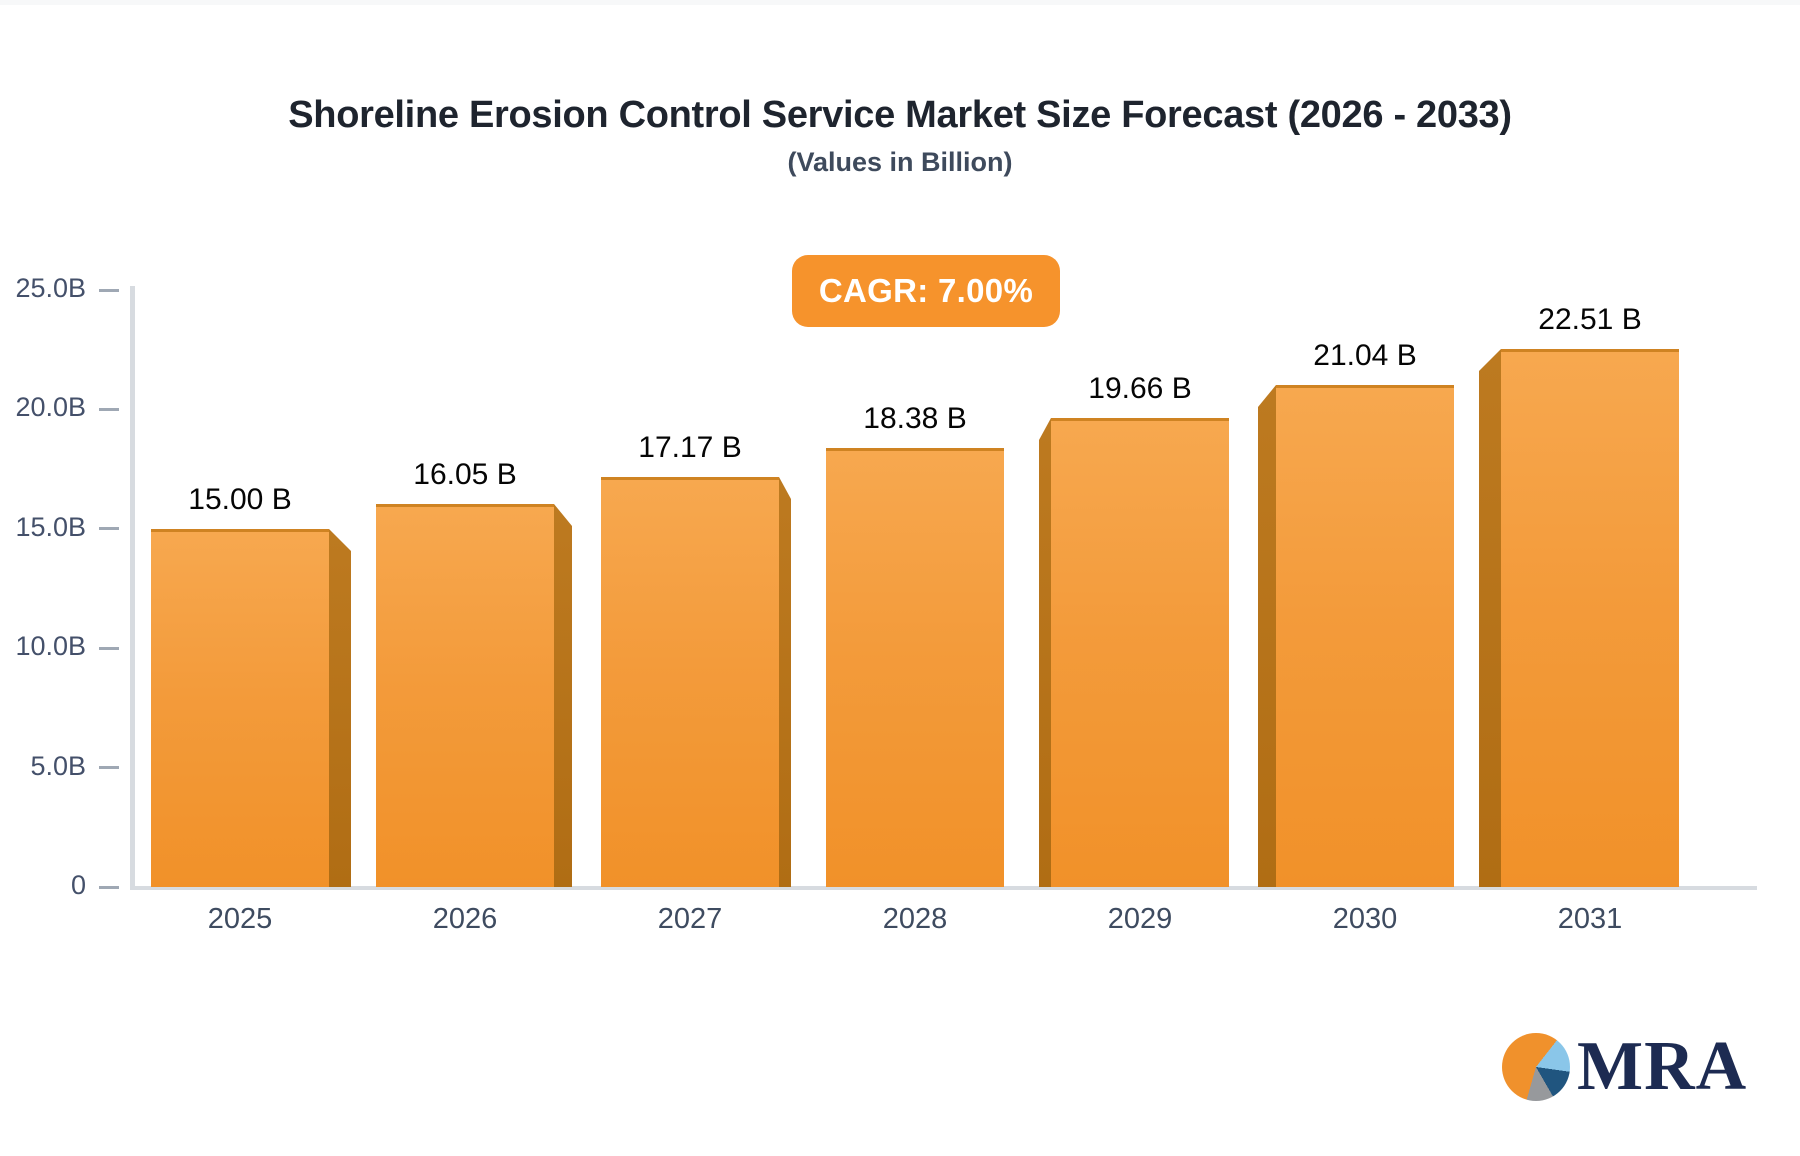  I want to click on bar-side-face-2026, so click(563, 695).